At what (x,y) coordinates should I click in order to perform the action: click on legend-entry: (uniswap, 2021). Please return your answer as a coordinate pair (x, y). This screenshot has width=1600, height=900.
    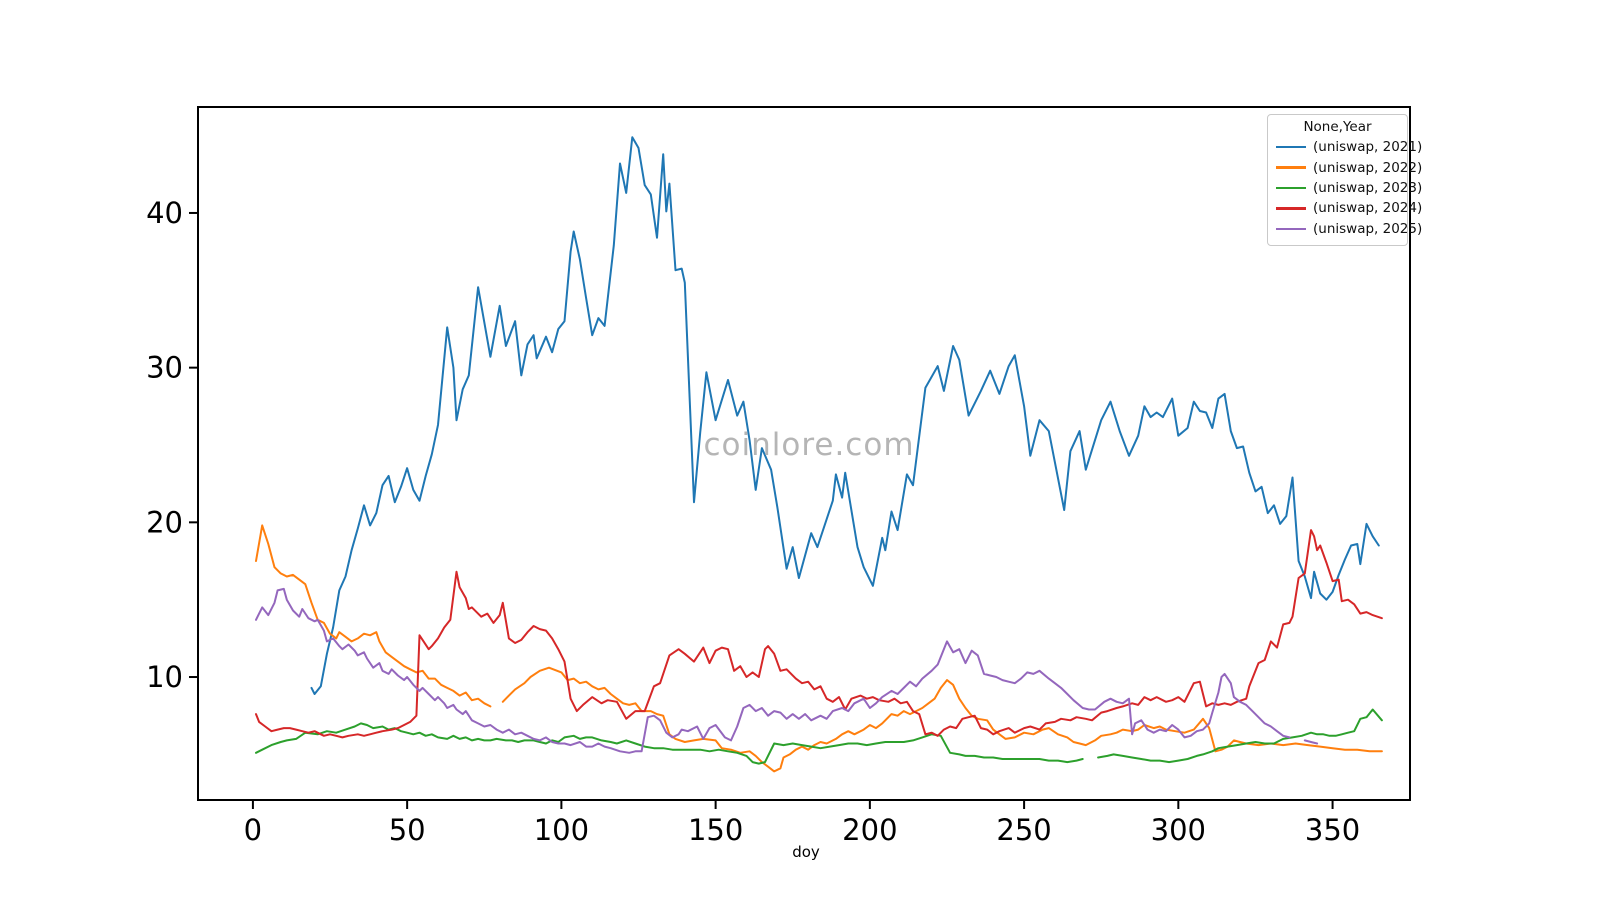
    Looking at the image, I should click on (1349, 147).